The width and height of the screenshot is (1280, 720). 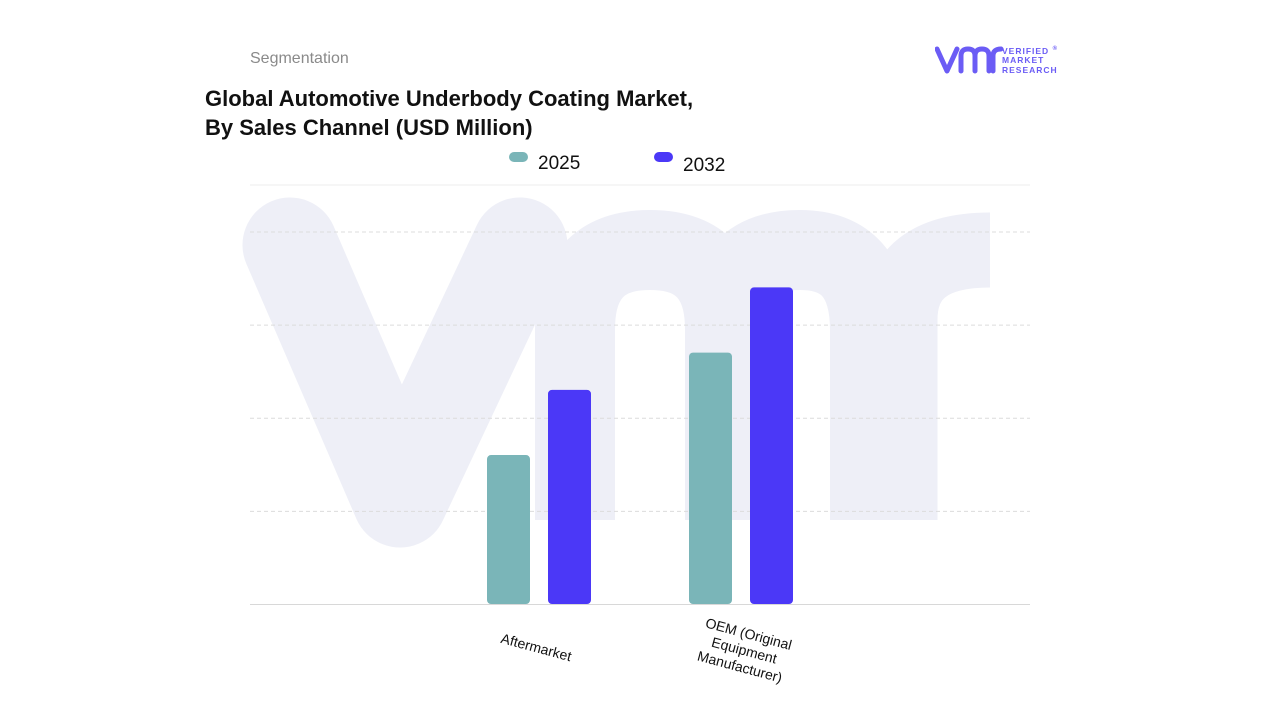 What do you see at coordinates (744, 650) in the screenshot?
I see `x-tick-label-oem: OEM (OriginalEquipmentManufacturer)` at bounding box center [744, 650].